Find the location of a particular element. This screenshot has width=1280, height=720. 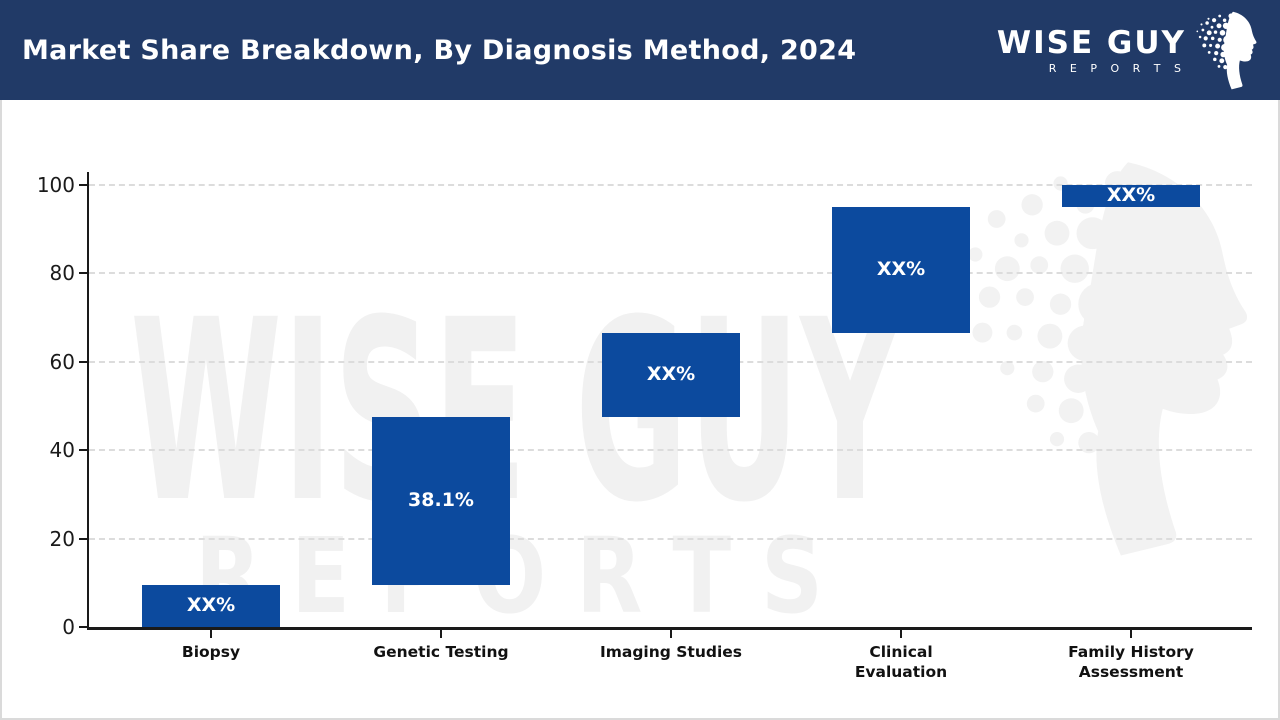

bar-imaging-studies: XX% is located at coordinates (671, 374).